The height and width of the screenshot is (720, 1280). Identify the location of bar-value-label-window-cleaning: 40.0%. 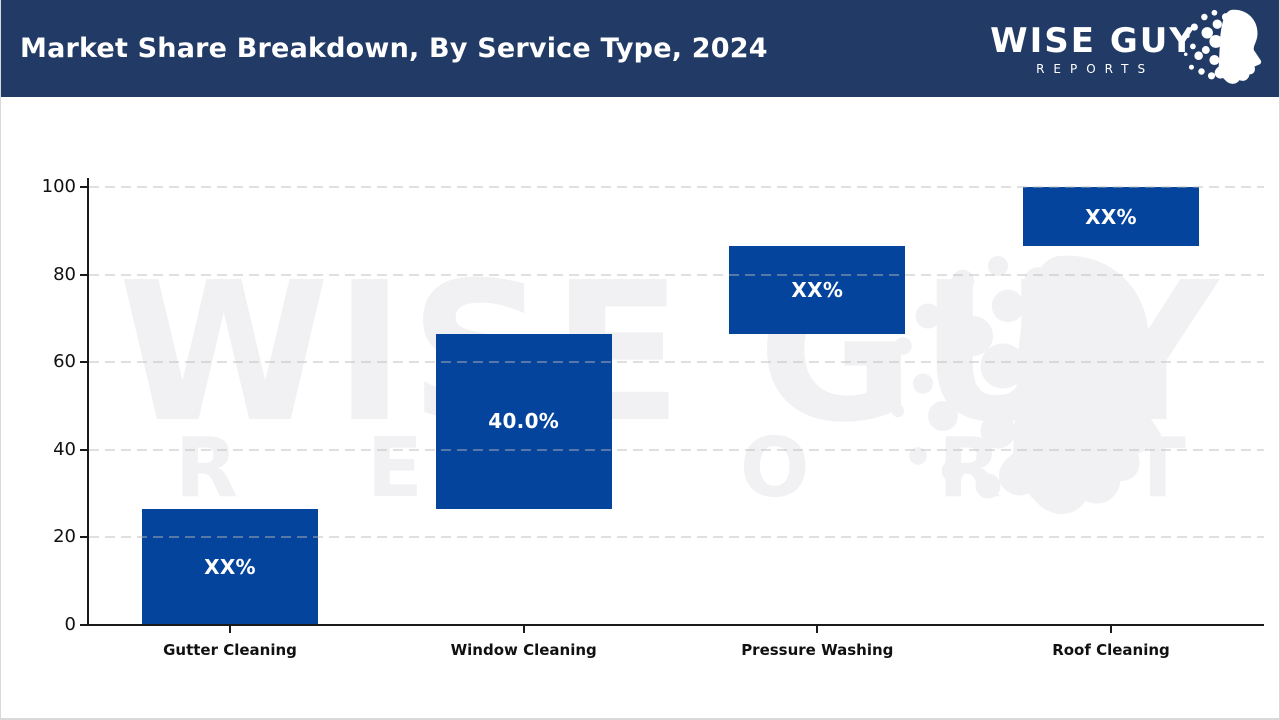
(524, 421).